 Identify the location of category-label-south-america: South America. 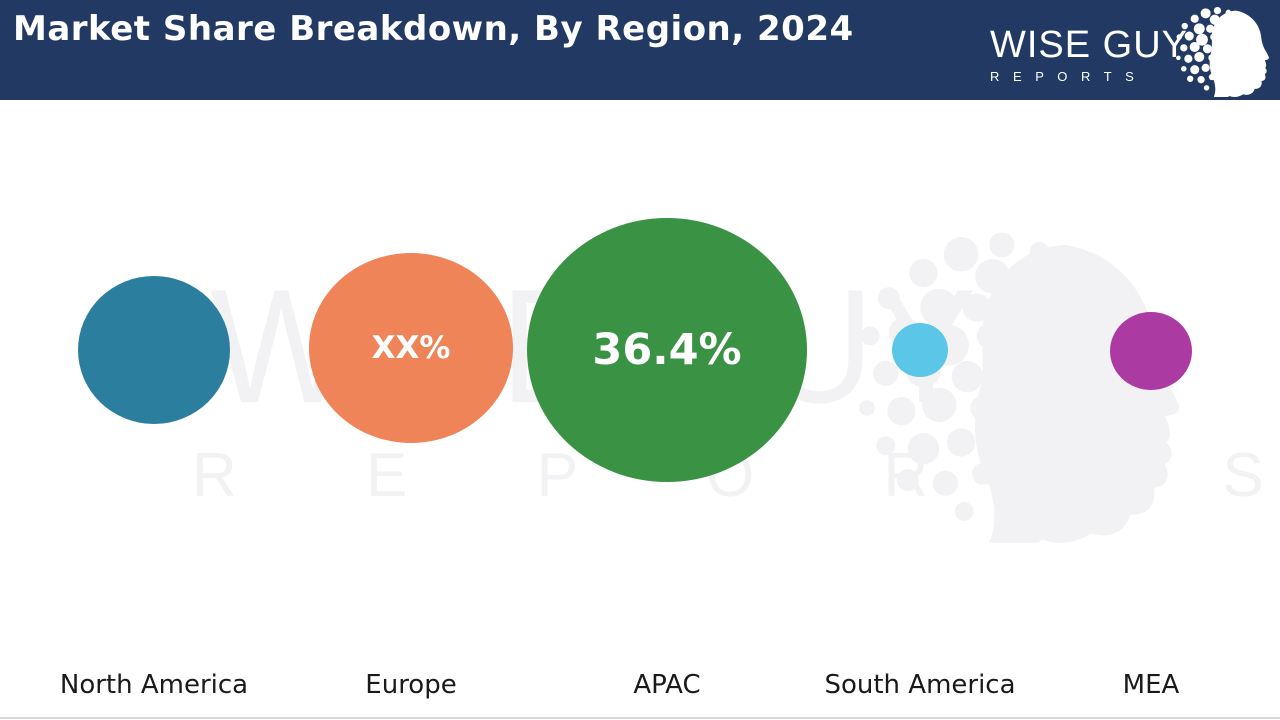
(920, 685).